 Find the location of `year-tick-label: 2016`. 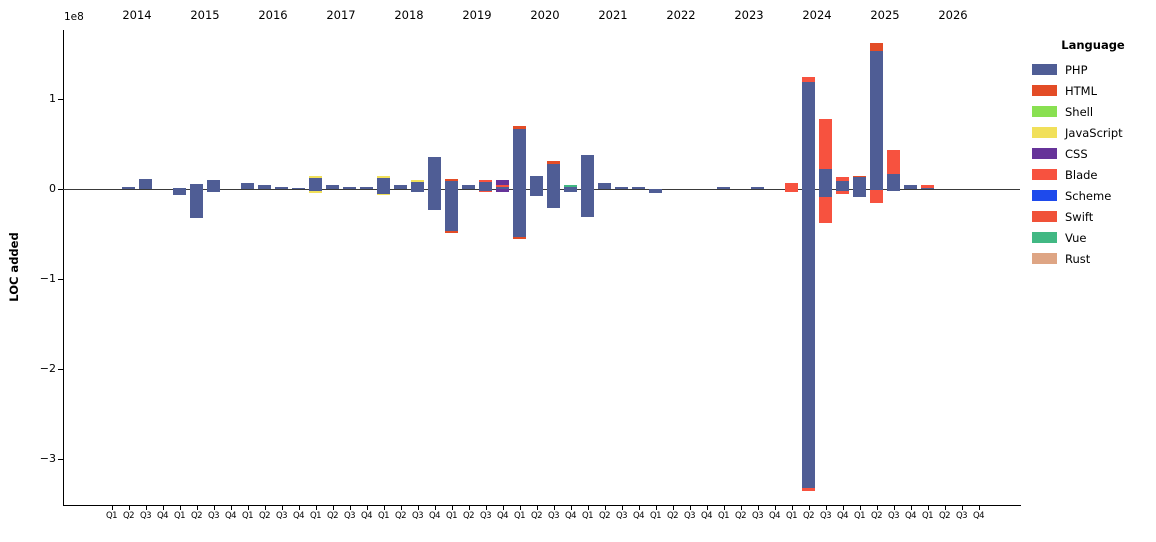

year-tick-label: 2016 is located at coordinates (273, 15).